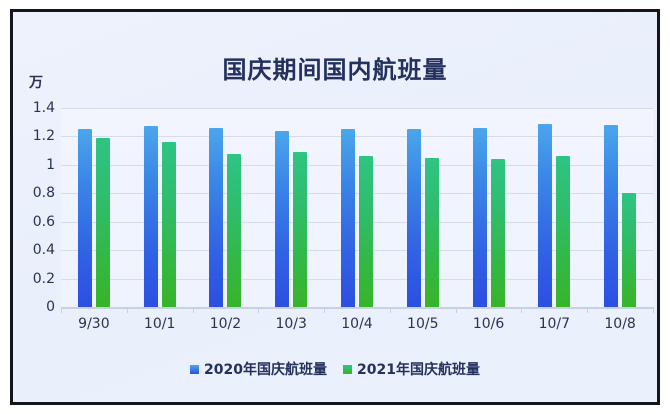  What do you see at coordinates (34, 207) in the screenshot?
I see `y-axis: 1.4 1.2 1 0.8 0.6 0.4 0.2 0` at bounding box center [34, 207].